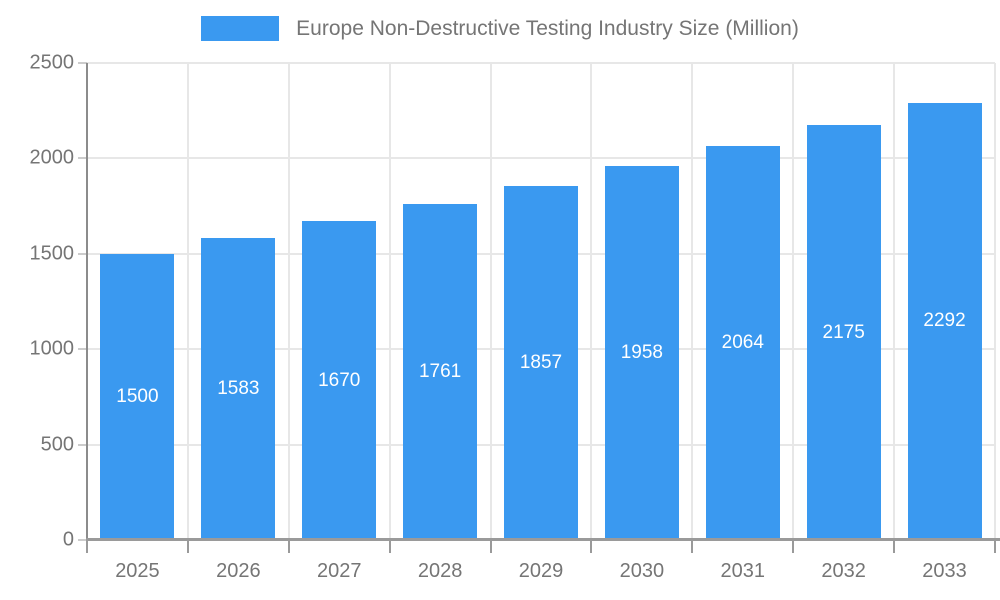 This screenshot has width=1000, height=600. What do you see at coordinates (440, 372) in the screenshot?
I see `bar-2028` at bounding box center [440, 372].